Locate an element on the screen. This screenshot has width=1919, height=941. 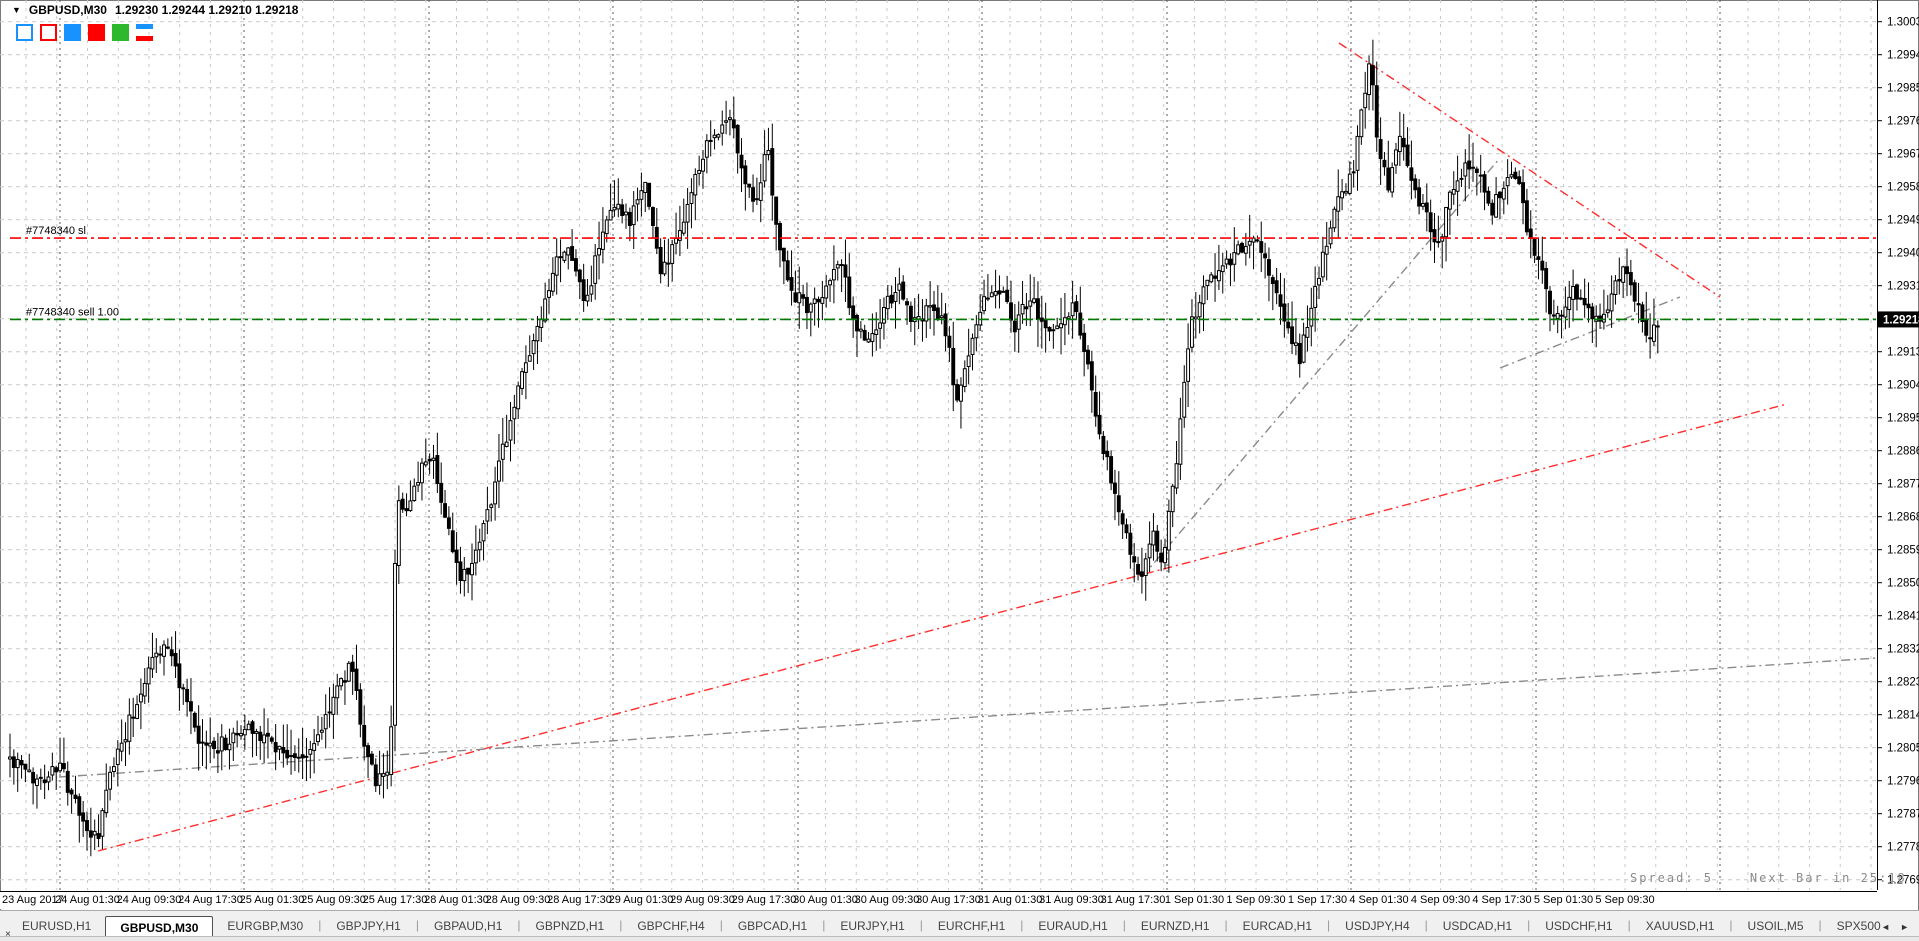
swatch-fill-red is located at coordinates (96, 32).